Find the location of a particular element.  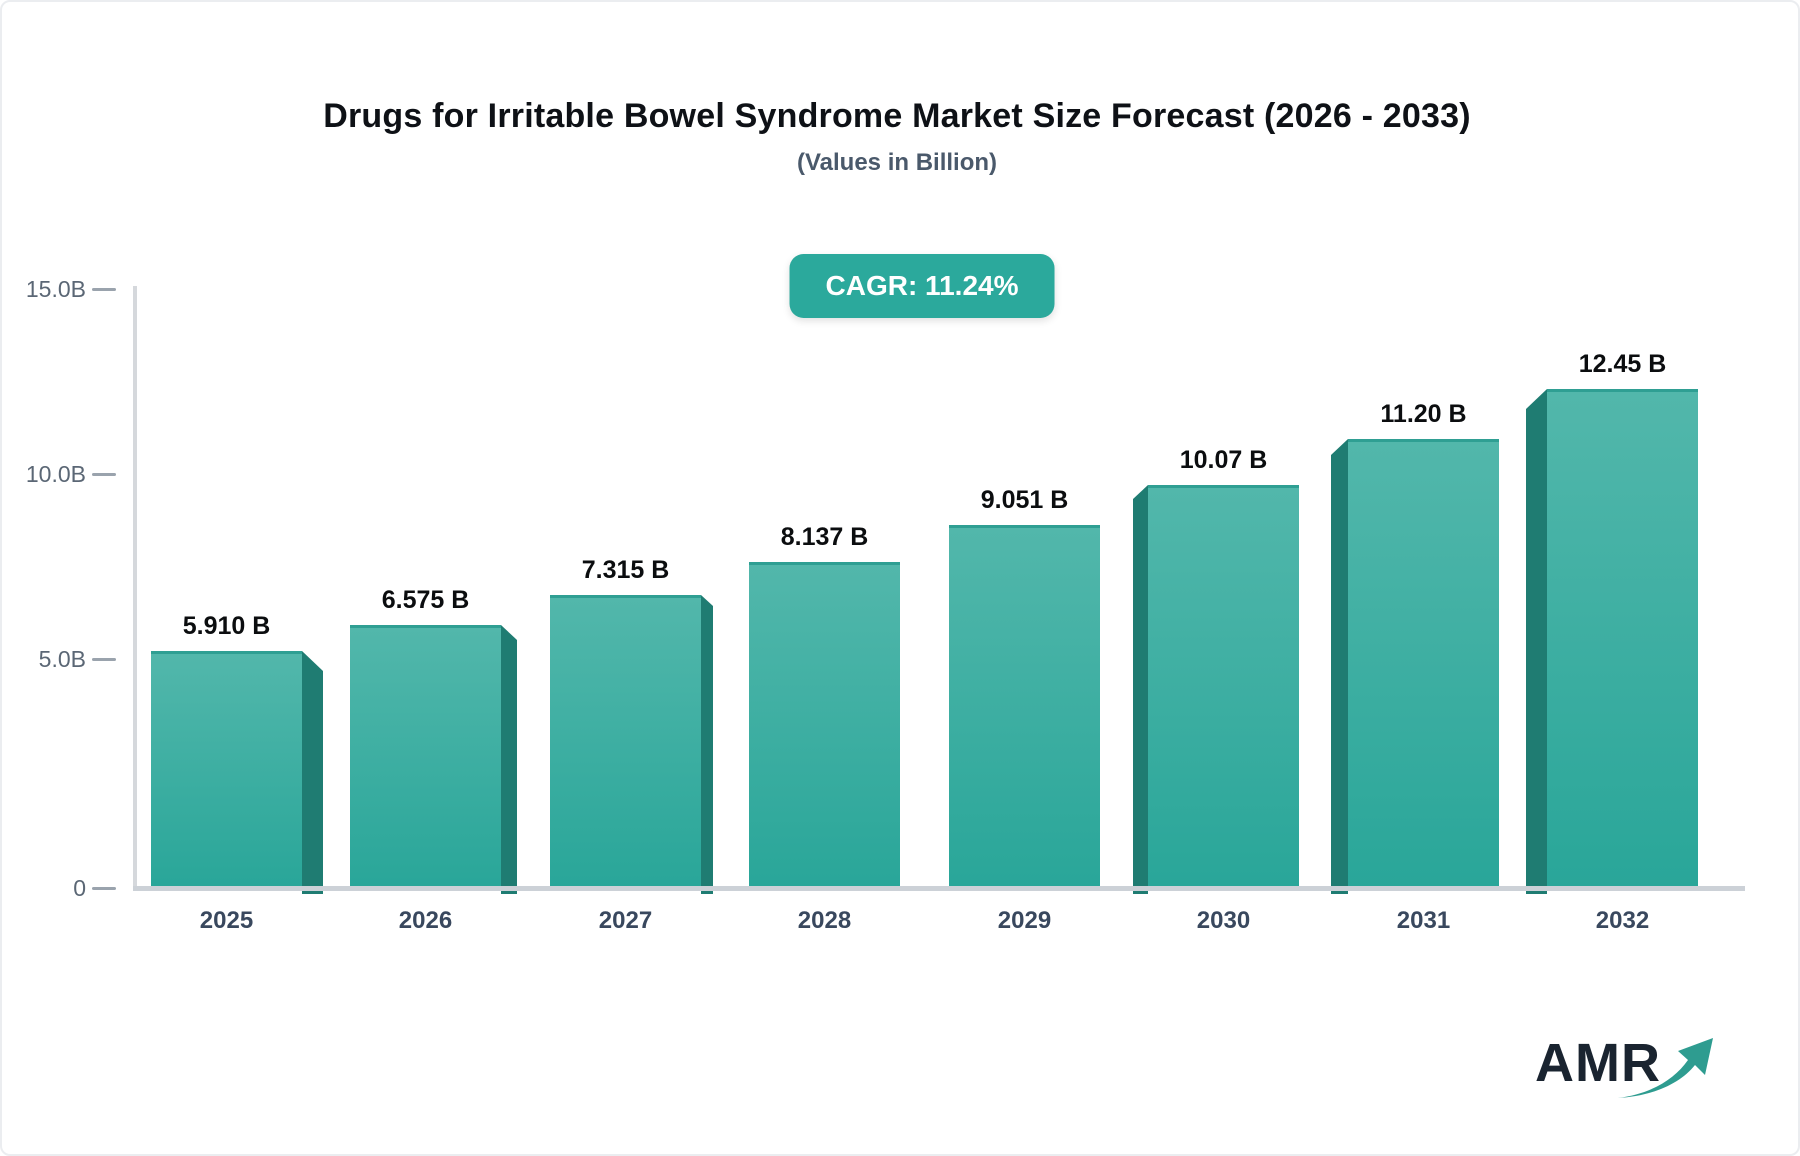

x-axis-label: 2027 is located at coordinates (625, 920).